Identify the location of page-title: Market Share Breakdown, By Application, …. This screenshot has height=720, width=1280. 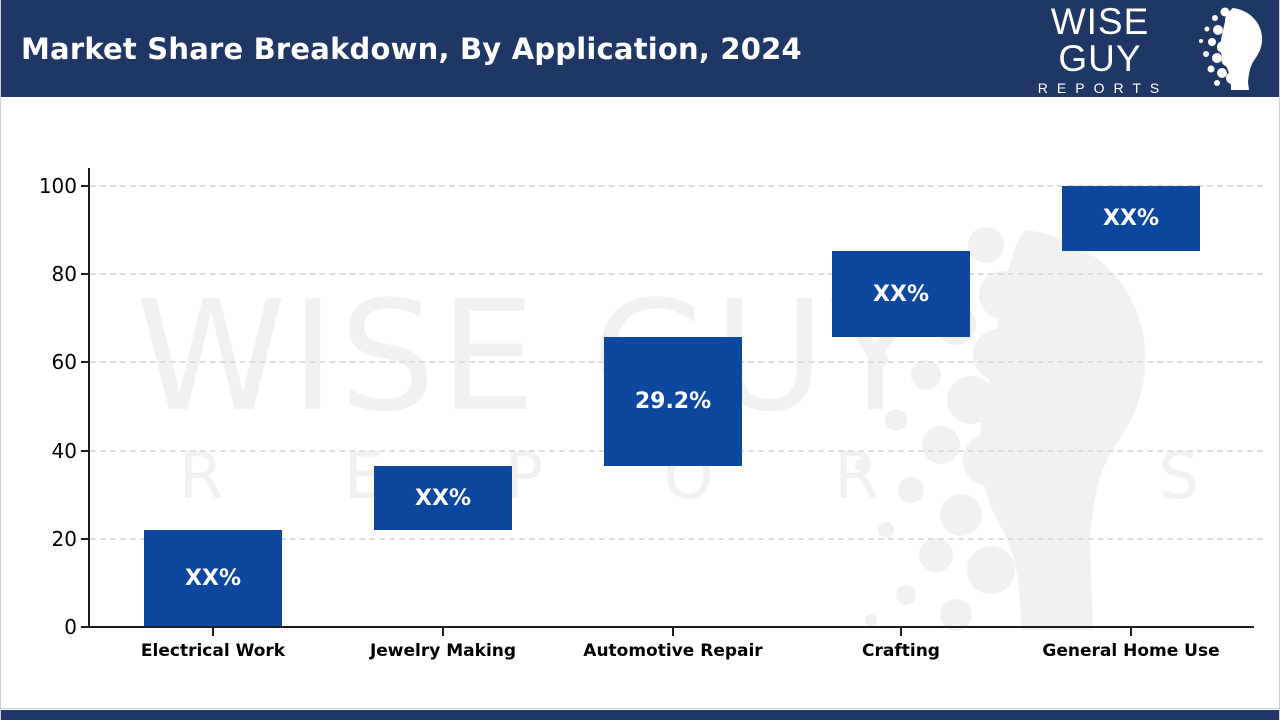
(411, 48).